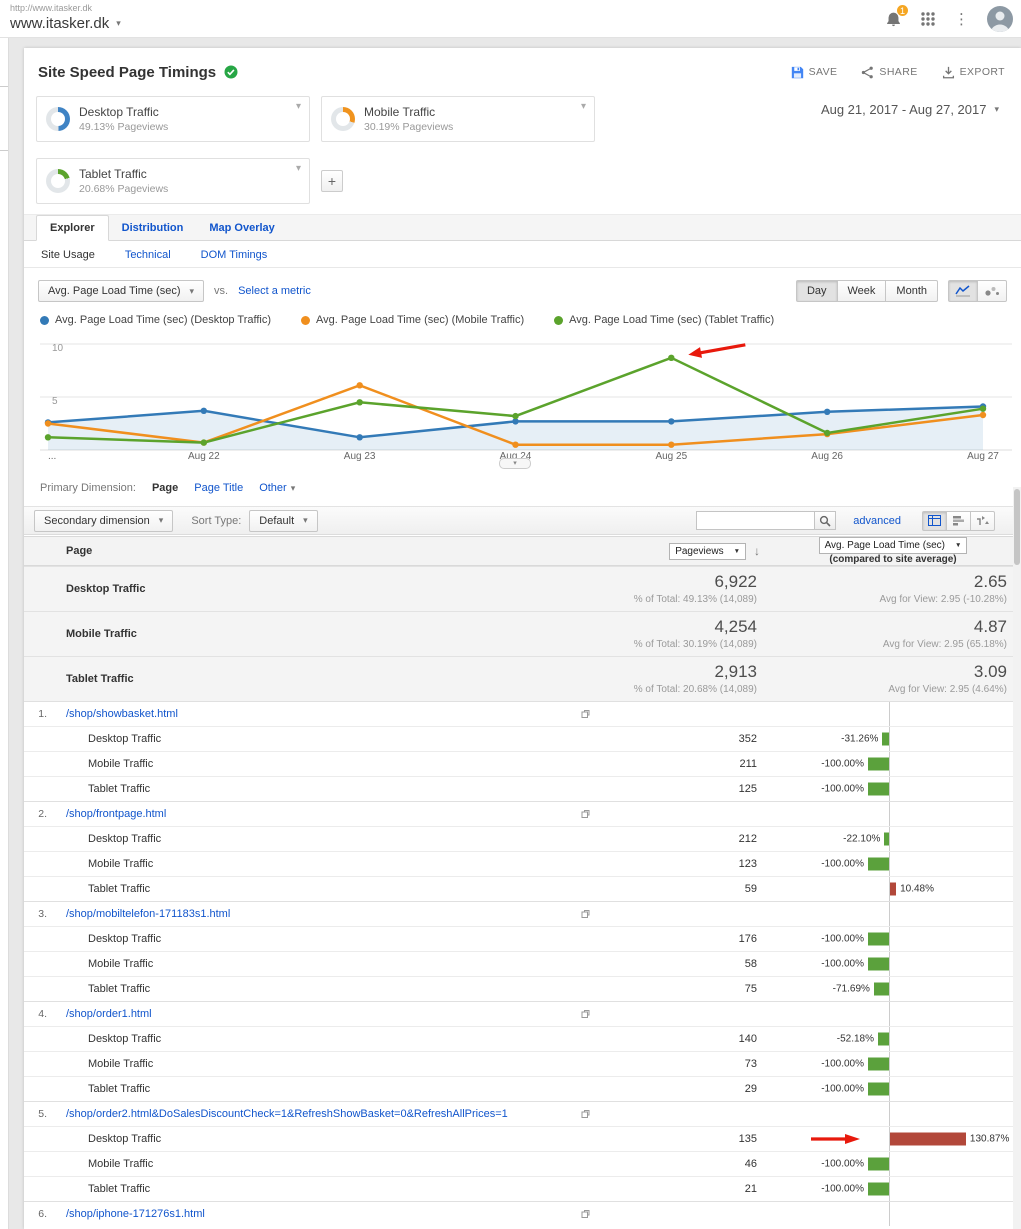 This screenshot has width=1021, height=1229. Describe the element at coordinates (219, 488) in the screenshot. I see `dimension-page-title: Page Title` at that location.